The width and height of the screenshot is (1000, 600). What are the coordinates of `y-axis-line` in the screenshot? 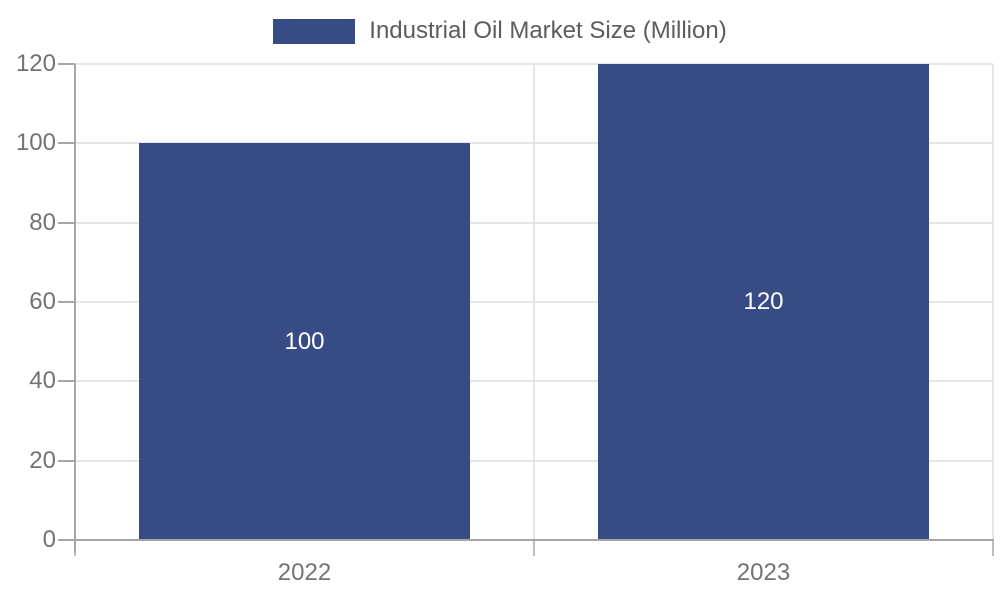 It's located at (75, 308).